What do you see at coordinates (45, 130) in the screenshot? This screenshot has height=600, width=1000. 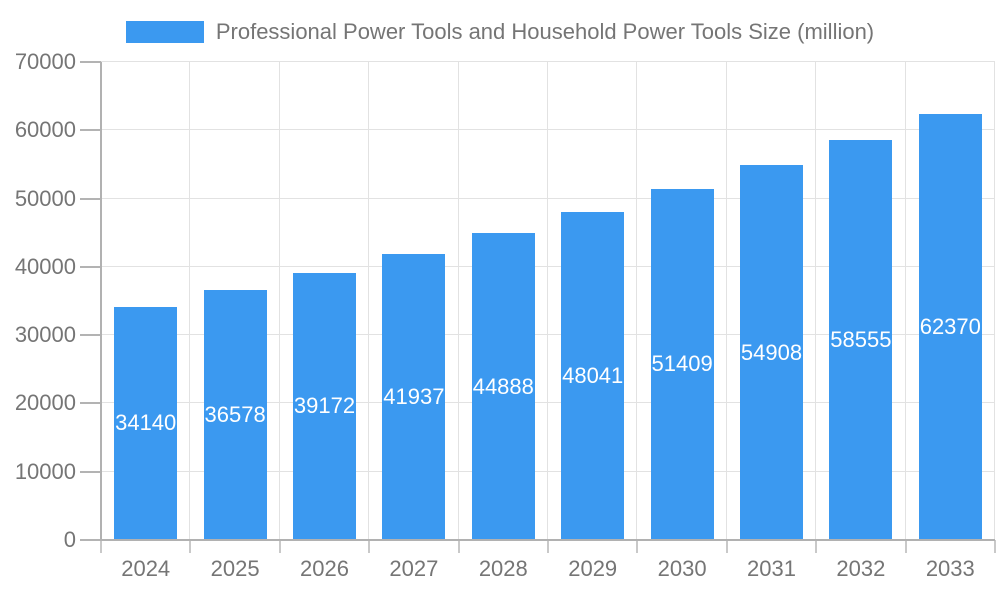 I see `y-axis-label: 60000` at bounding box center [45, 130].